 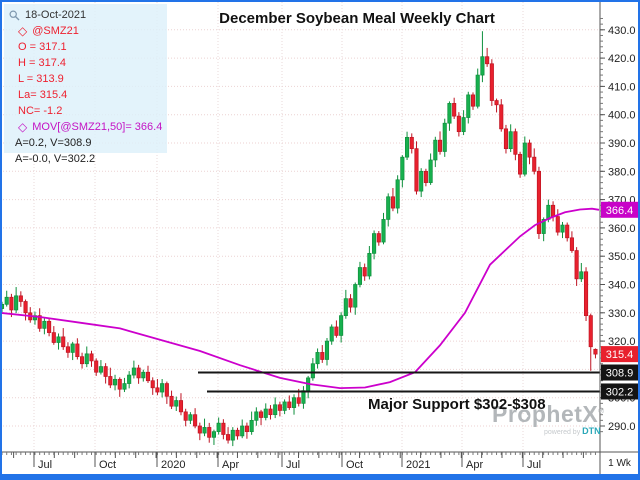 What do you see at coordinates (622, 172) in the screenshot?
I see `svg-text: 380.0` at bounding box center [622, 172].